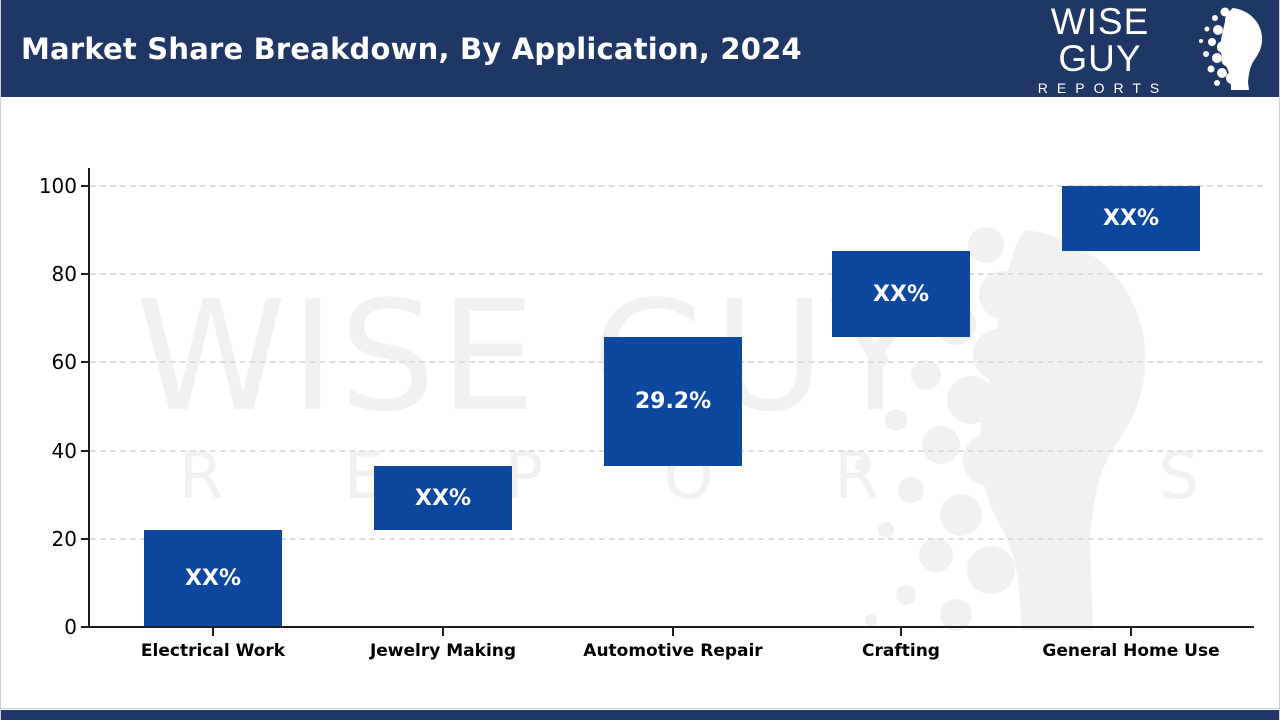  What do you see at coordinates (64, 450) in the screenshot?
I see `y-tick-label: 40` at bounding box center [64, 450].